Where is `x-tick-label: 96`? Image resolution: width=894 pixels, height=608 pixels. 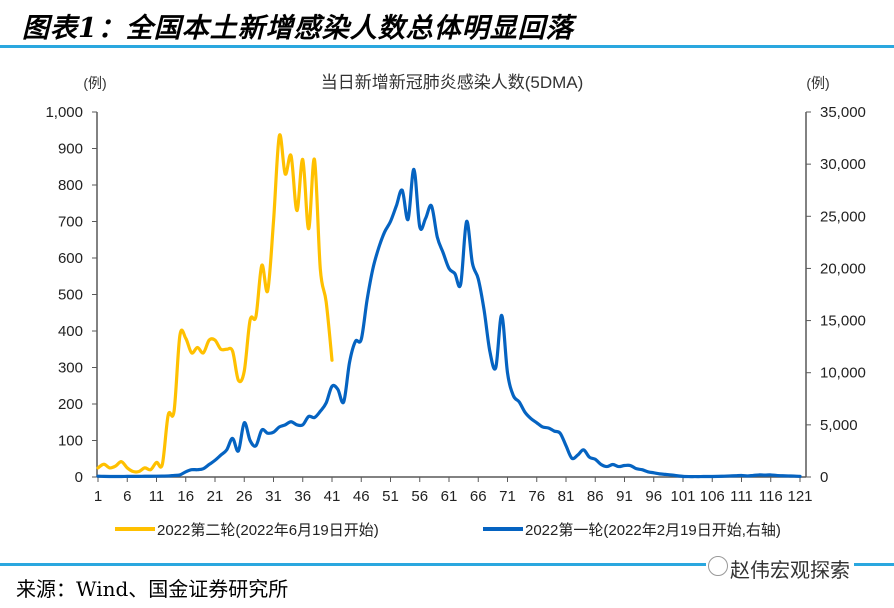
x-tick-label: 96 is located at coordinates (653, 496).